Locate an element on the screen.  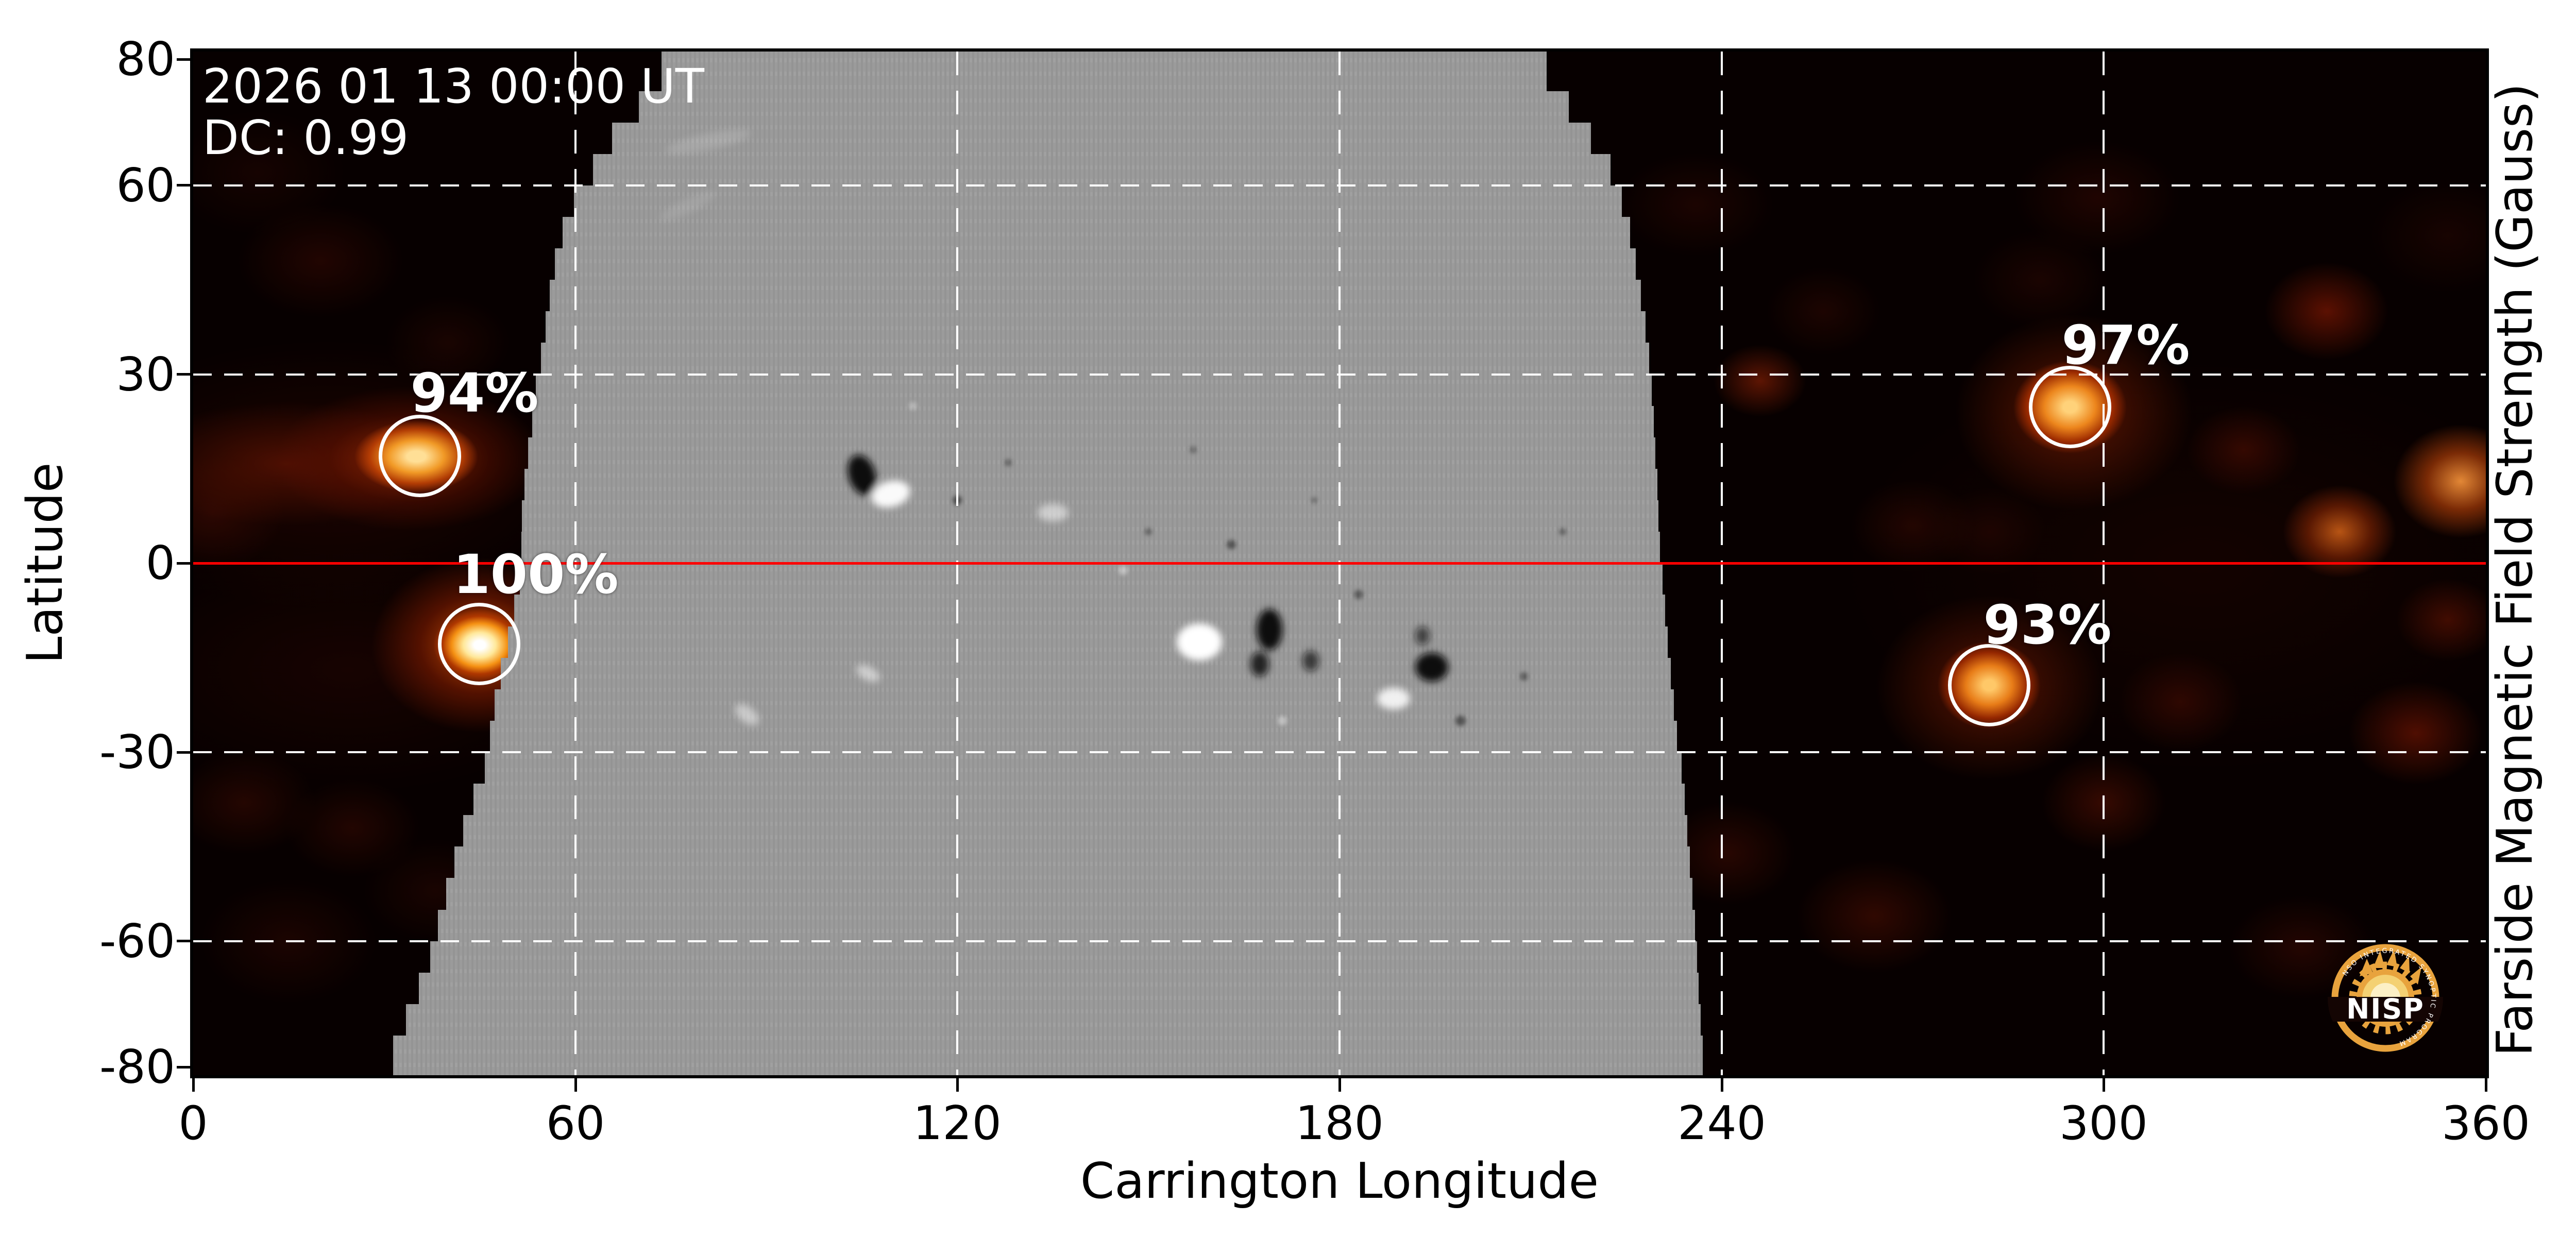
x-tick-label-120: 120 is located at coordinates (957, 1123).